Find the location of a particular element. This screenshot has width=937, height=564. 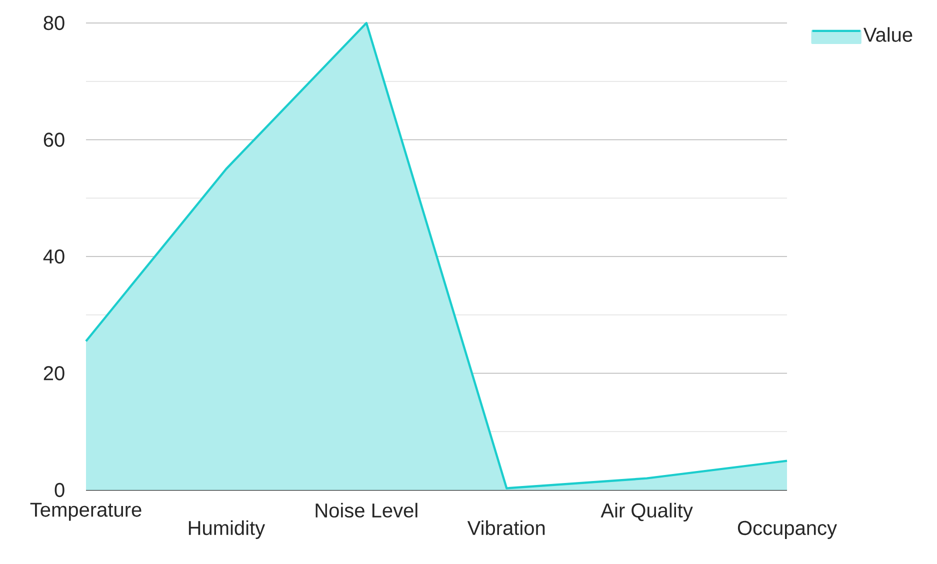

x-tick-label: Vibration is located at coordinates (506, 528).